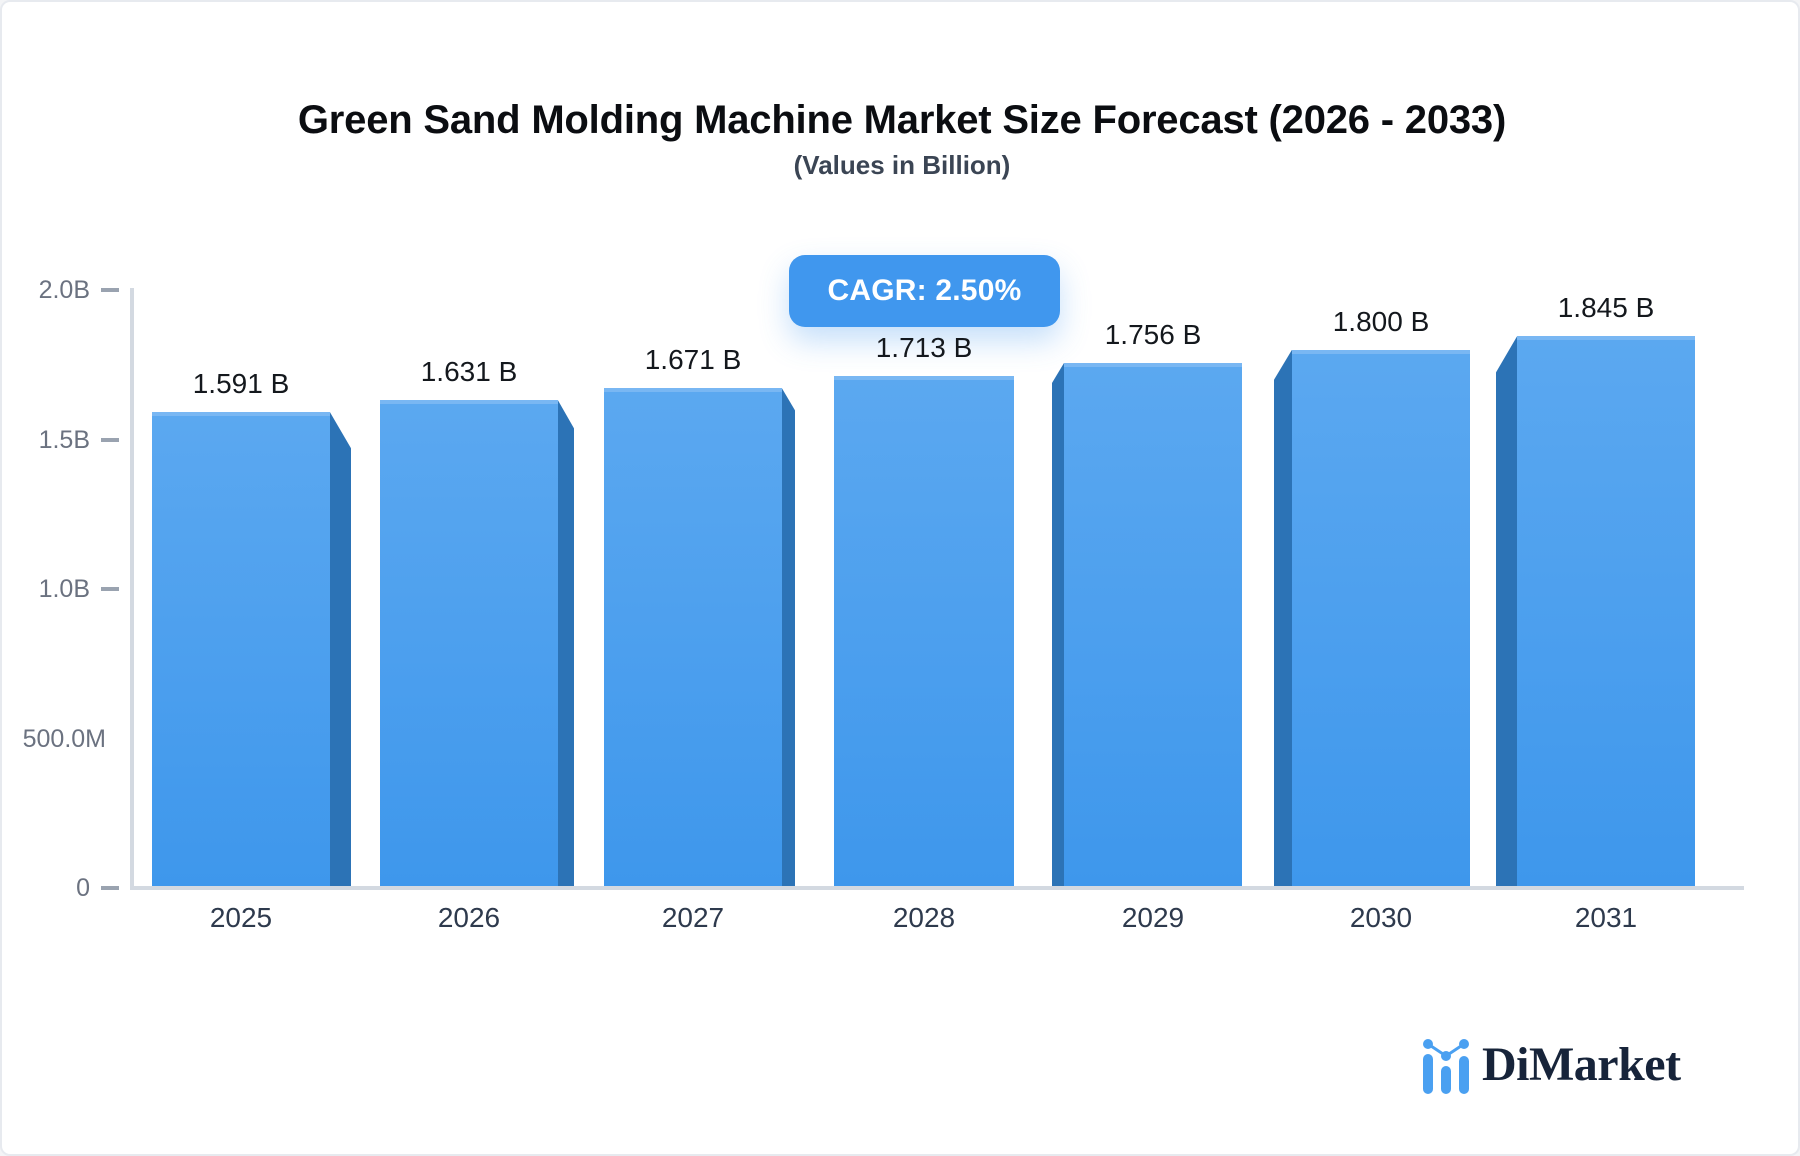  I want to click on y-tick-label: 500.0M, so click(64, 738).